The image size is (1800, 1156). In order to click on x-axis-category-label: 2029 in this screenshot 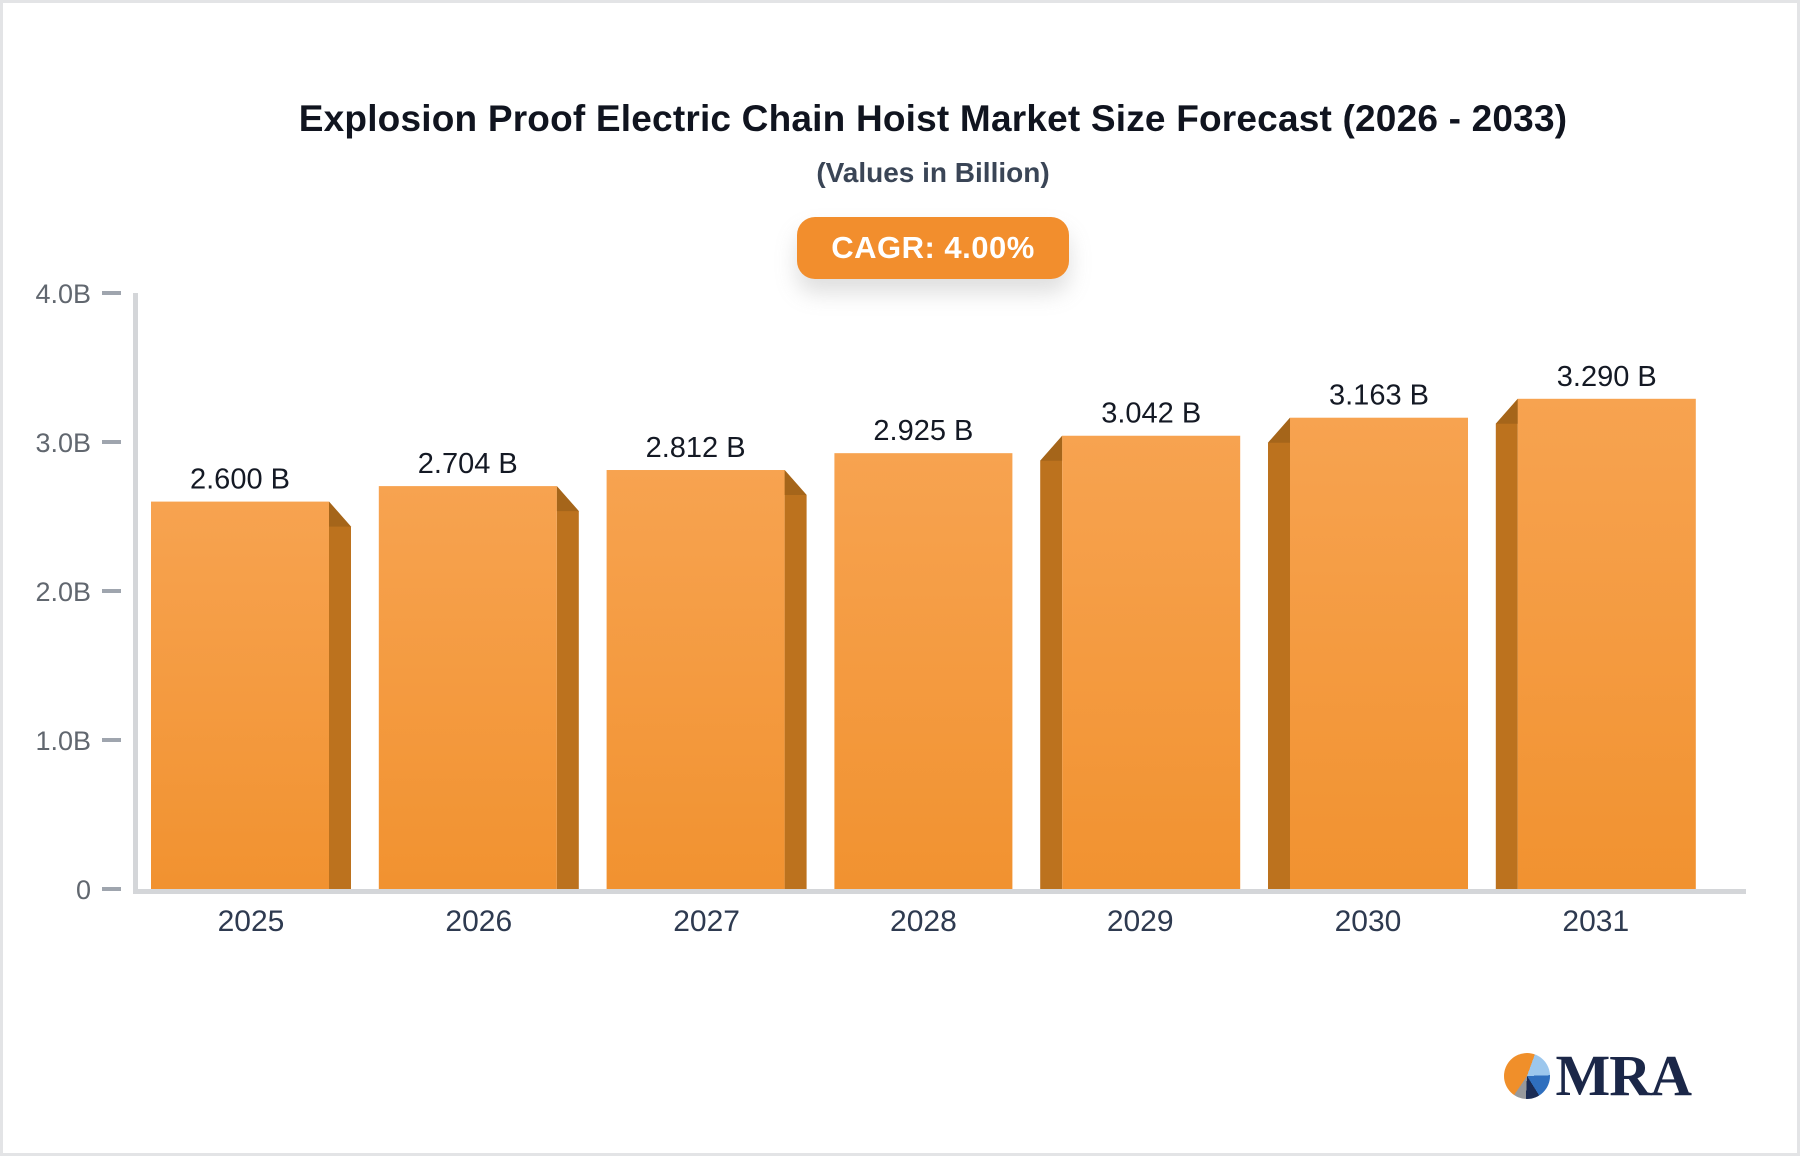, I will do `click(1140, 921)`.